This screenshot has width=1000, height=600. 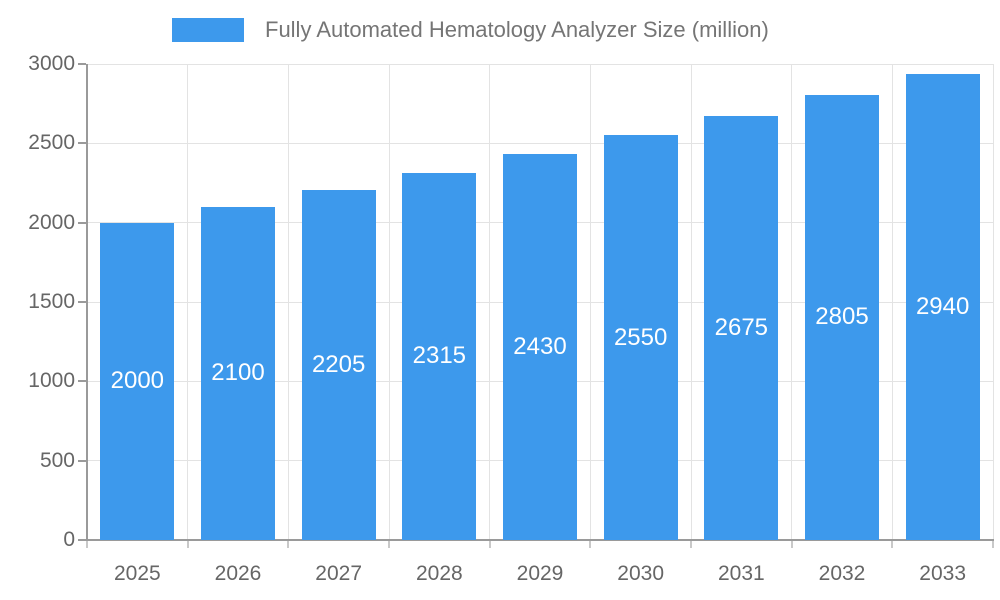 I want to click on x-tick-label: 2027, so click(x=339, y=573).